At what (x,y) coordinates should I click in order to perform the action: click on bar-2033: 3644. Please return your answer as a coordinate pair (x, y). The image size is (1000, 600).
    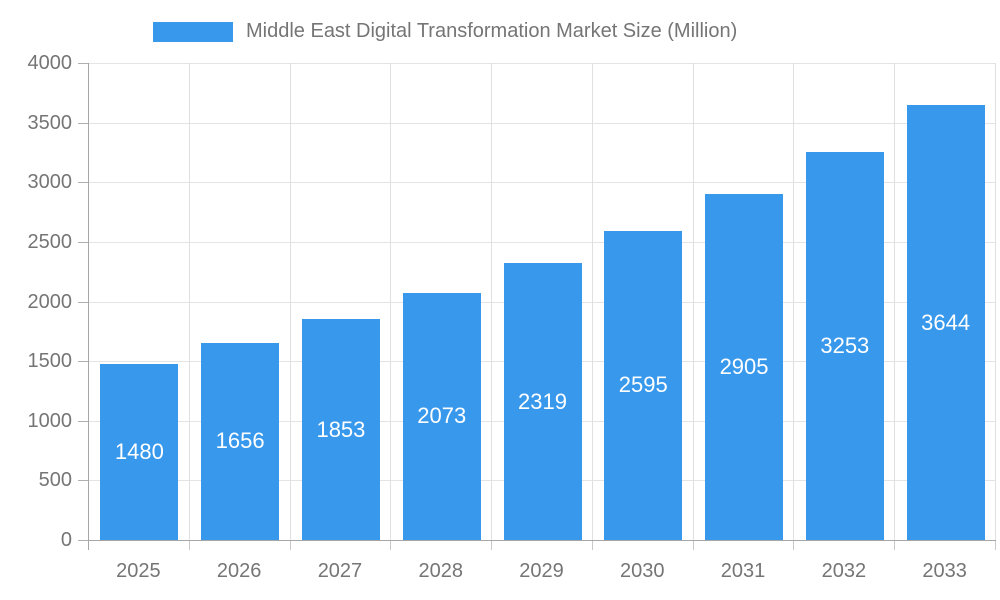
    Looking at the image, I should click on (945, 322).